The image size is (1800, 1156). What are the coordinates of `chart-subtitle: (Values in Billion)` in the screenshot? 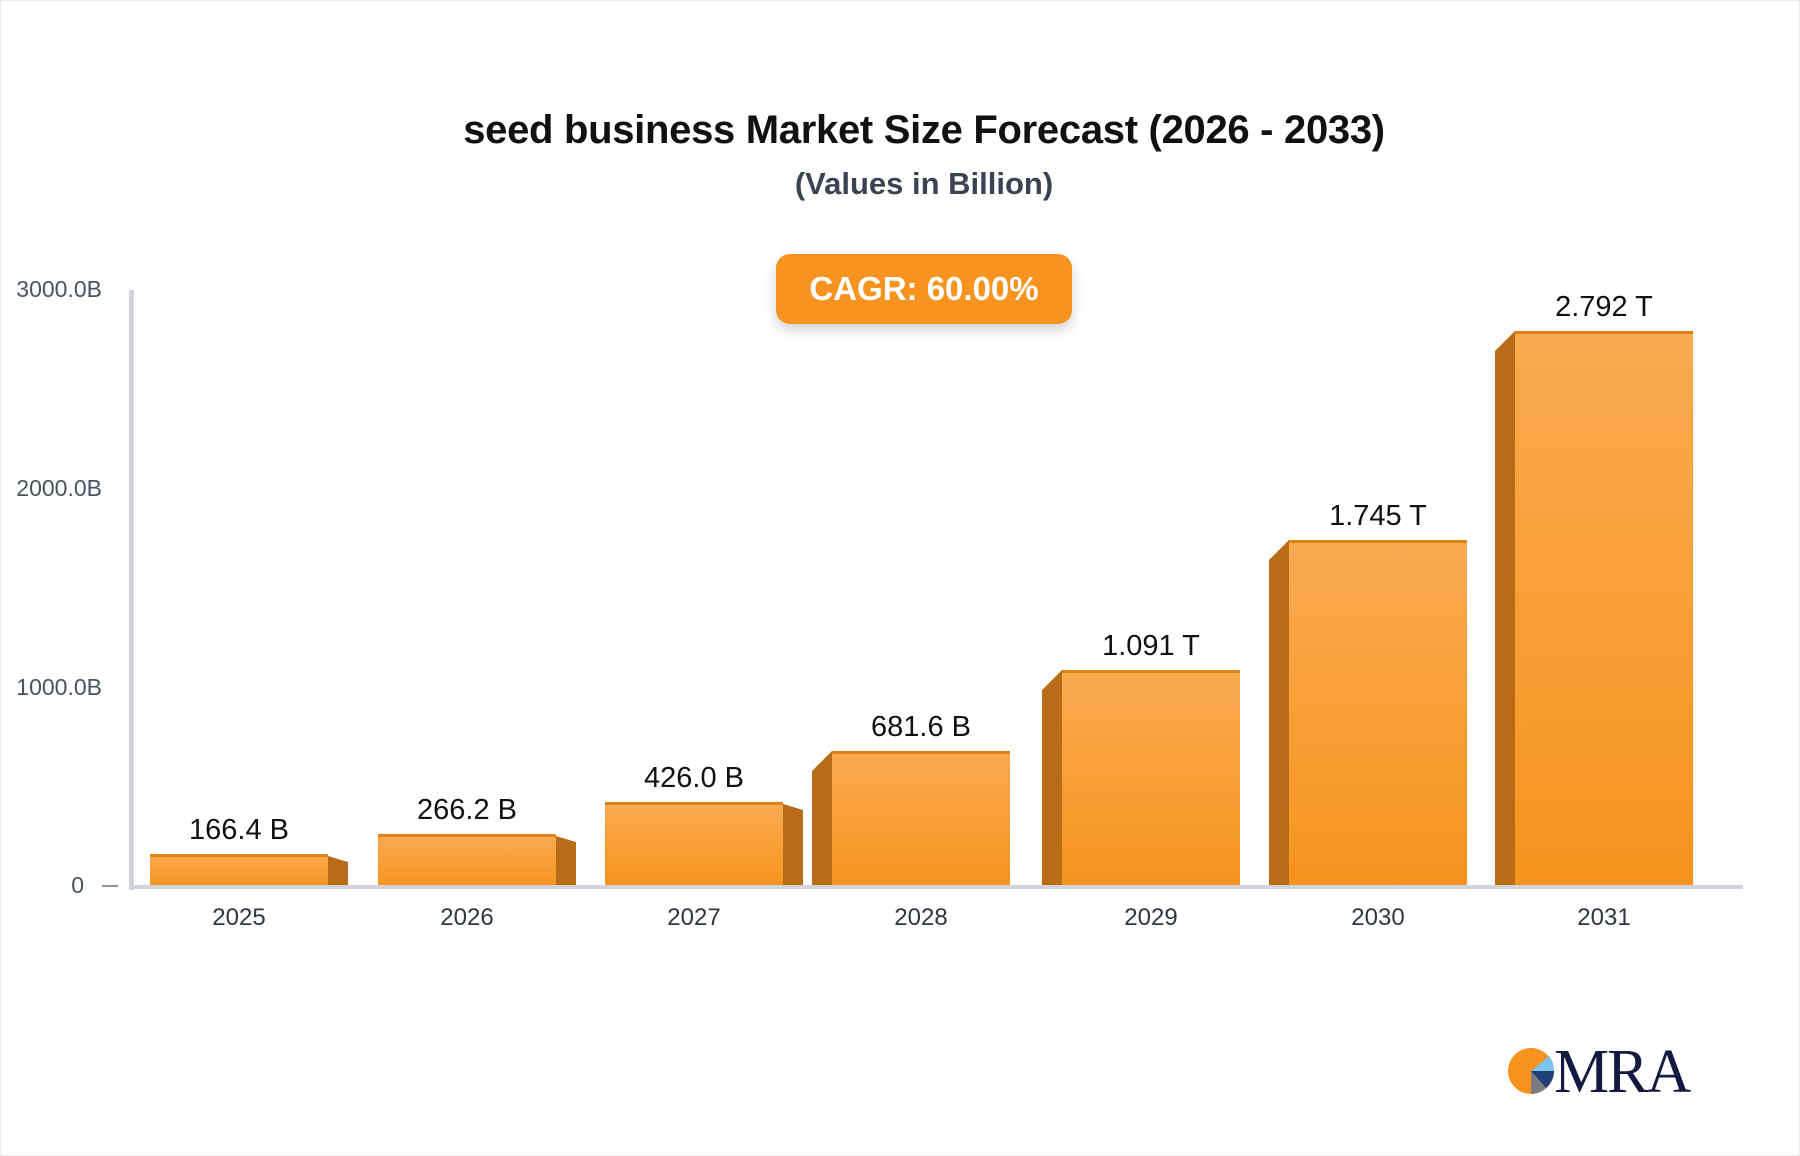 It's located at (924, 183).